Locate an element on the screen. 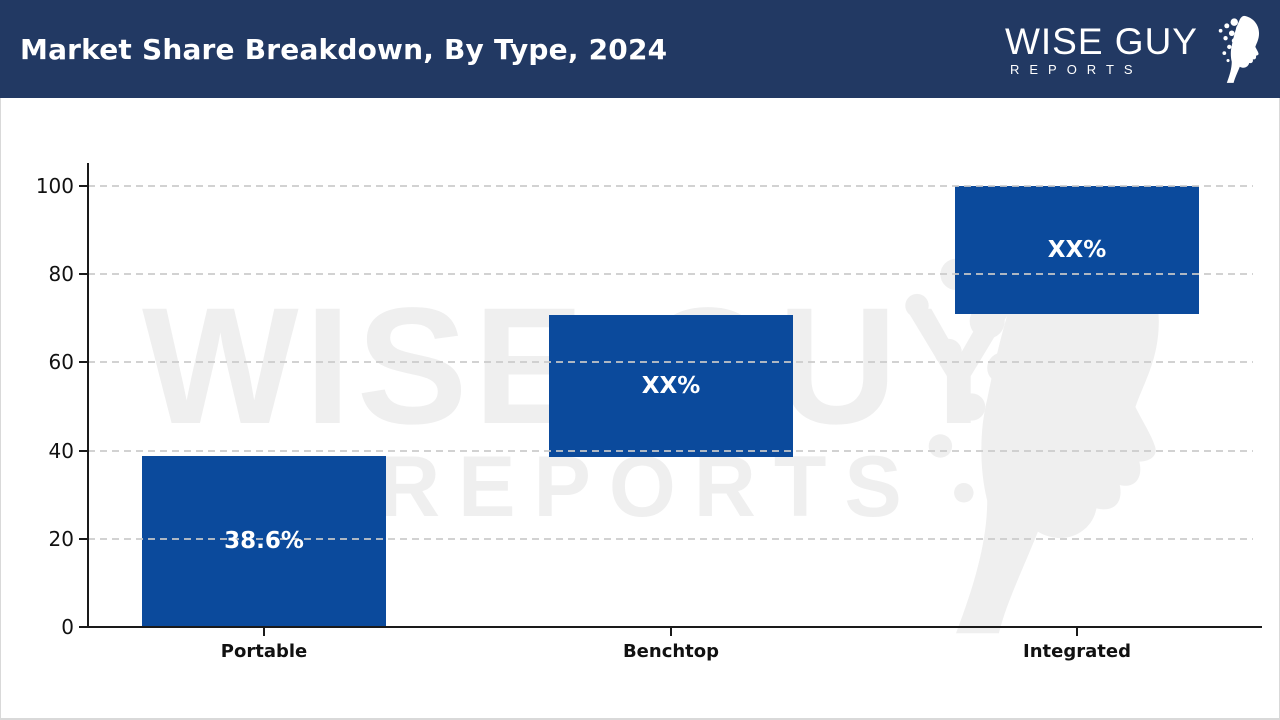 The height and width of the screenshot is (720, 1280). x-tick-label-integrated: Integrated is located at coordinates (1077, 651).